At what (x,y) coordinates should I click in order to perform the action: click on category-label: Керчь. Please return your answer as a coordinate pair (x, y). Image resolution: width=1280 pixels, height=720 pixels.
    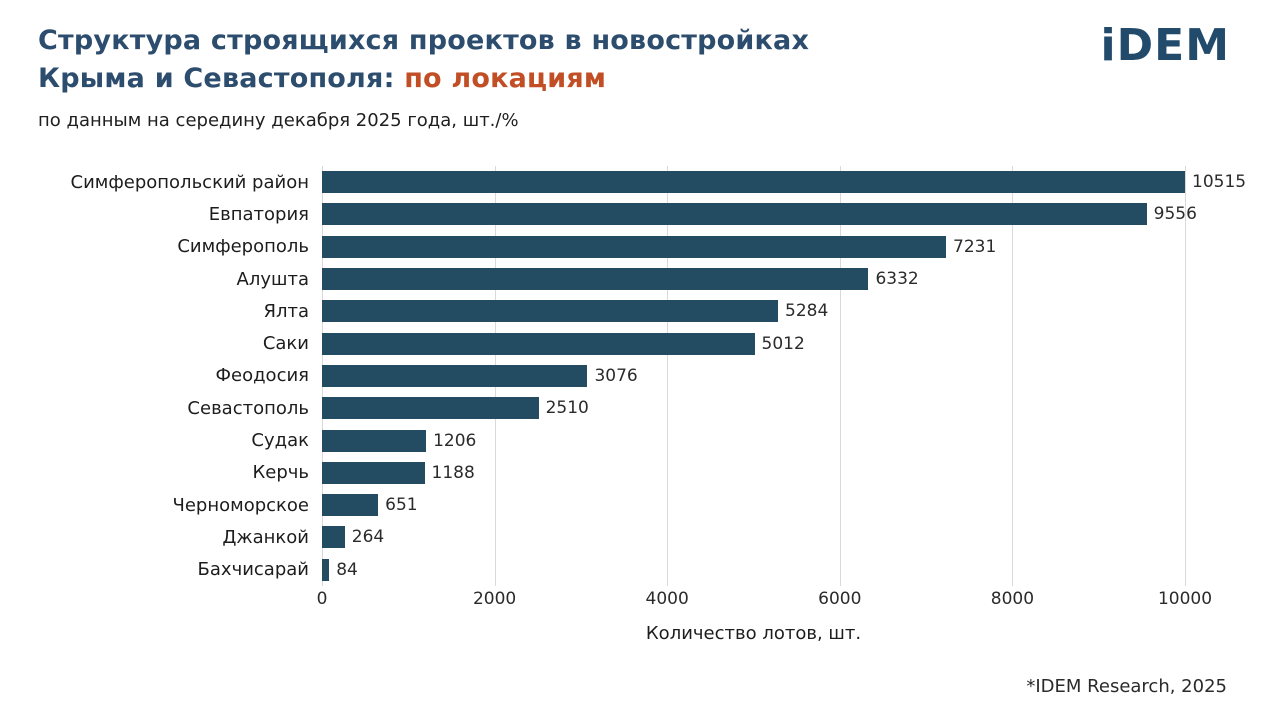
    Looking at the image, I should click on (280, 473).